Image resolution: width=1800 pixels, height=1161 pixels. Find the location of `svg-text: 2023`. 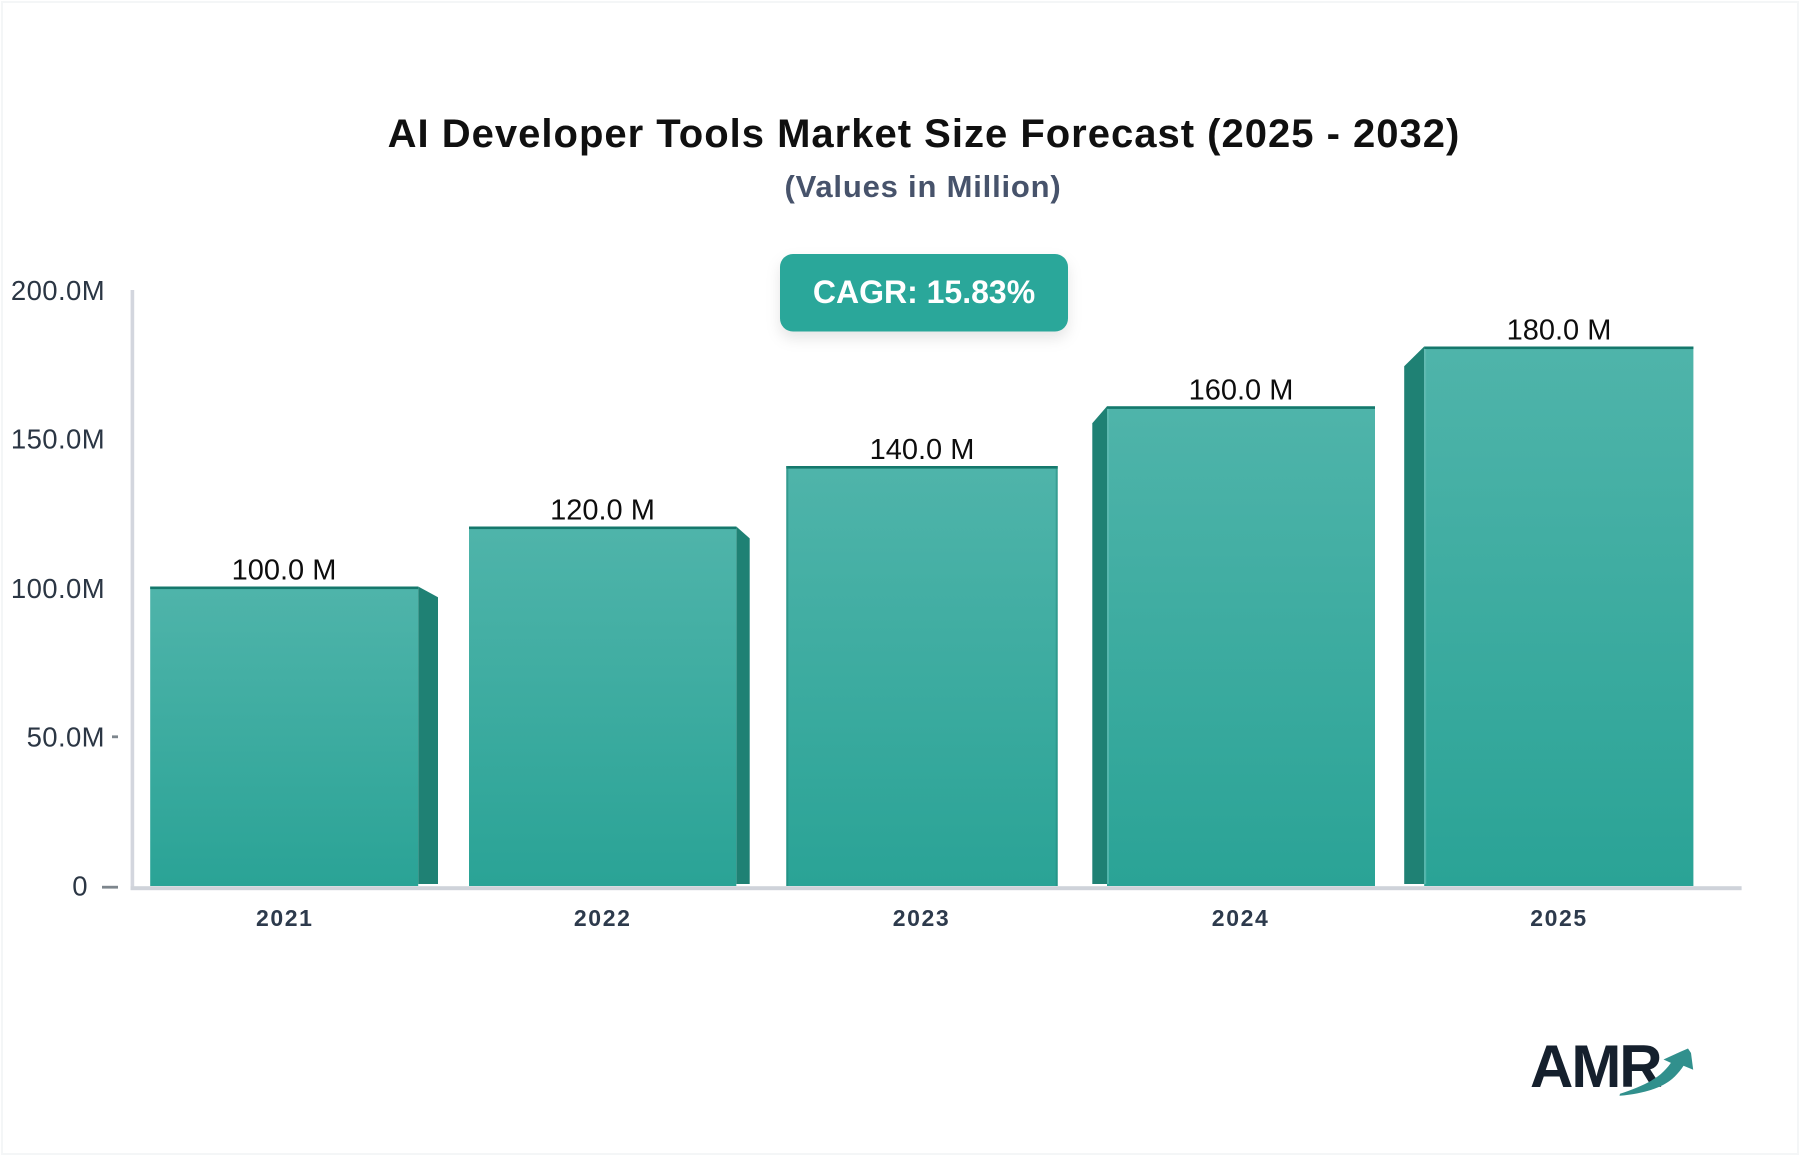

svg-text: 2023 is located at coordinates (922, 918).